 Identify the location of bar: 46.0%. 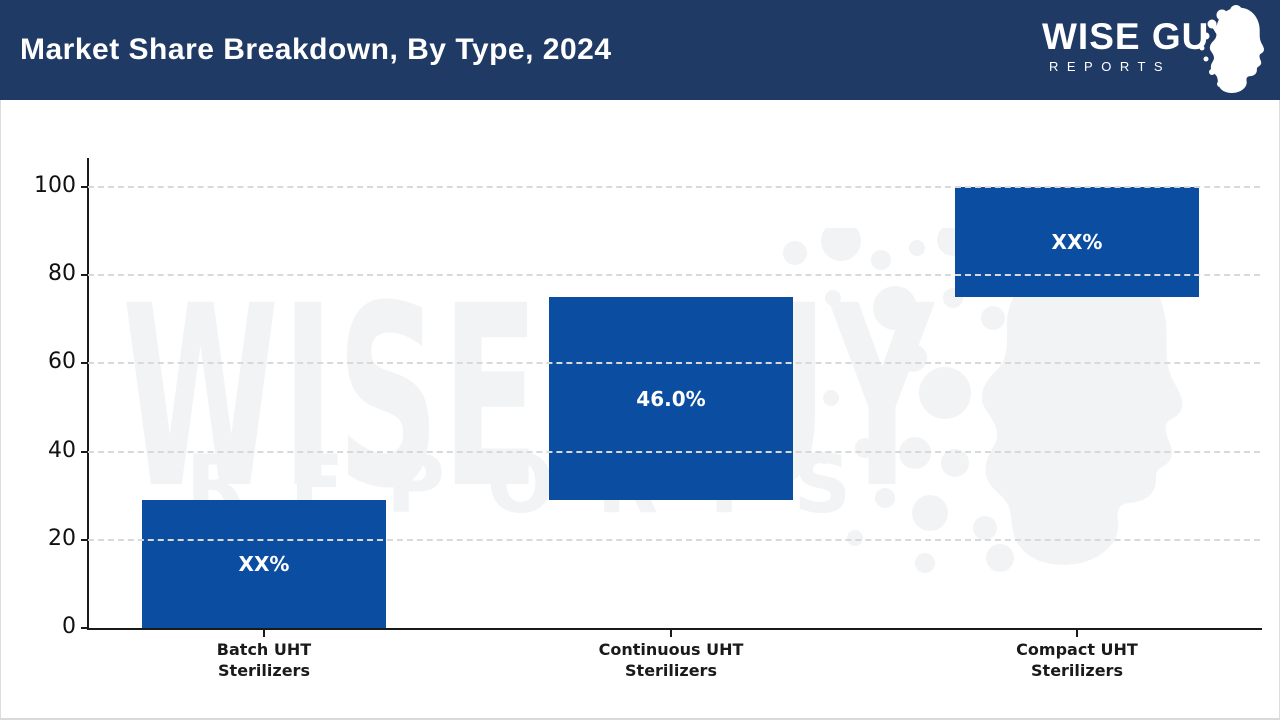
(671, 399).